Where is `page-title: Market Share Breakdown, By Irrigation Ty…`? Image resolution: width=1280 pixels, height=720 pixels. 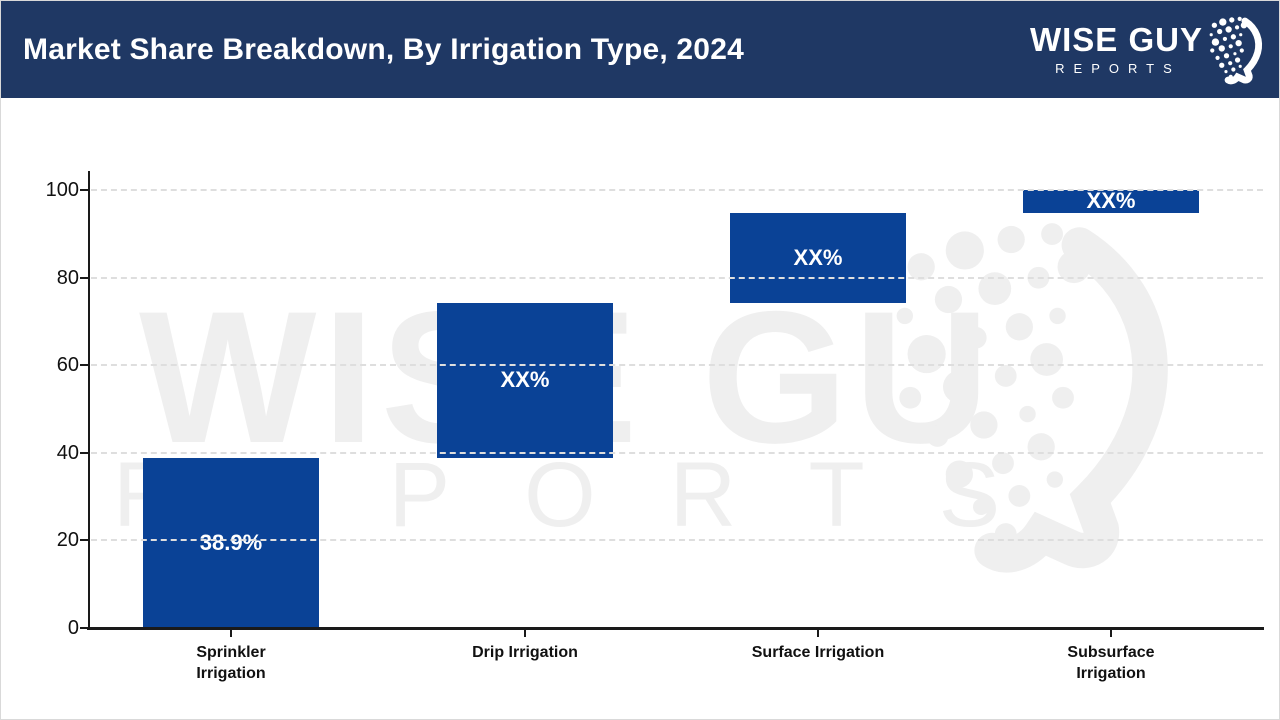
page-title: Market Share Breakdown, By Irrigation Ty… is located at coordinates (383, 49).